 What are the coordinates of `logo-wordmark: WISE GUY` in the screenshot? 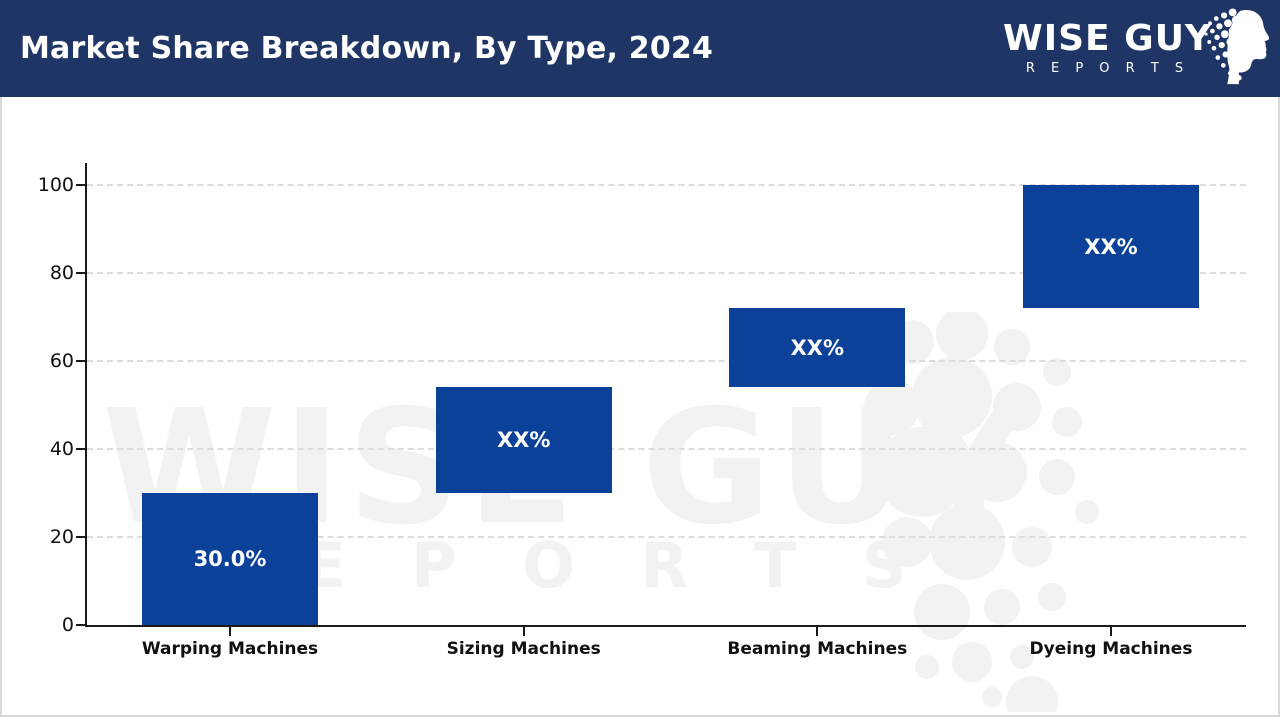 It's located at (1107, 38).